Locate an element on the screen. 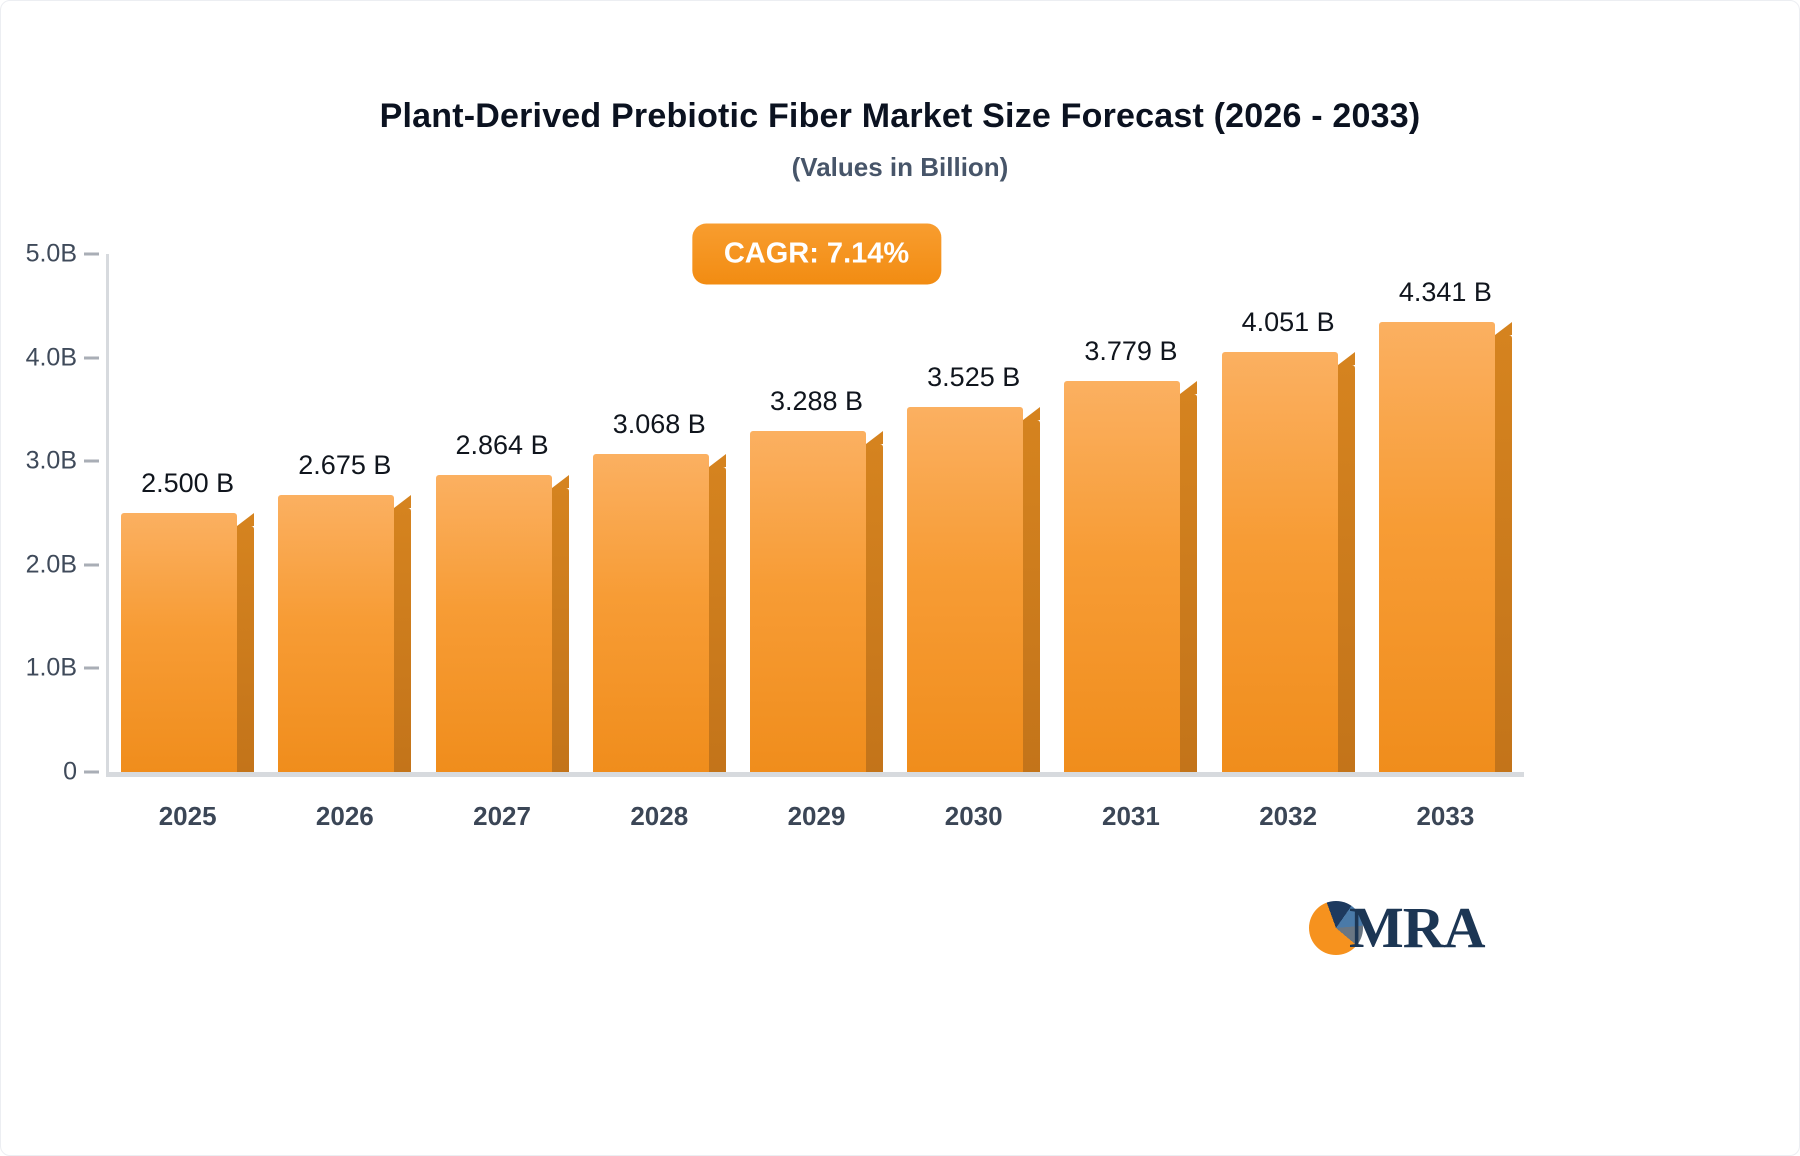 This screenshot has height=1156, width=1800. bar-value-label: 4.051 B is located at coordinates (1288, 322).